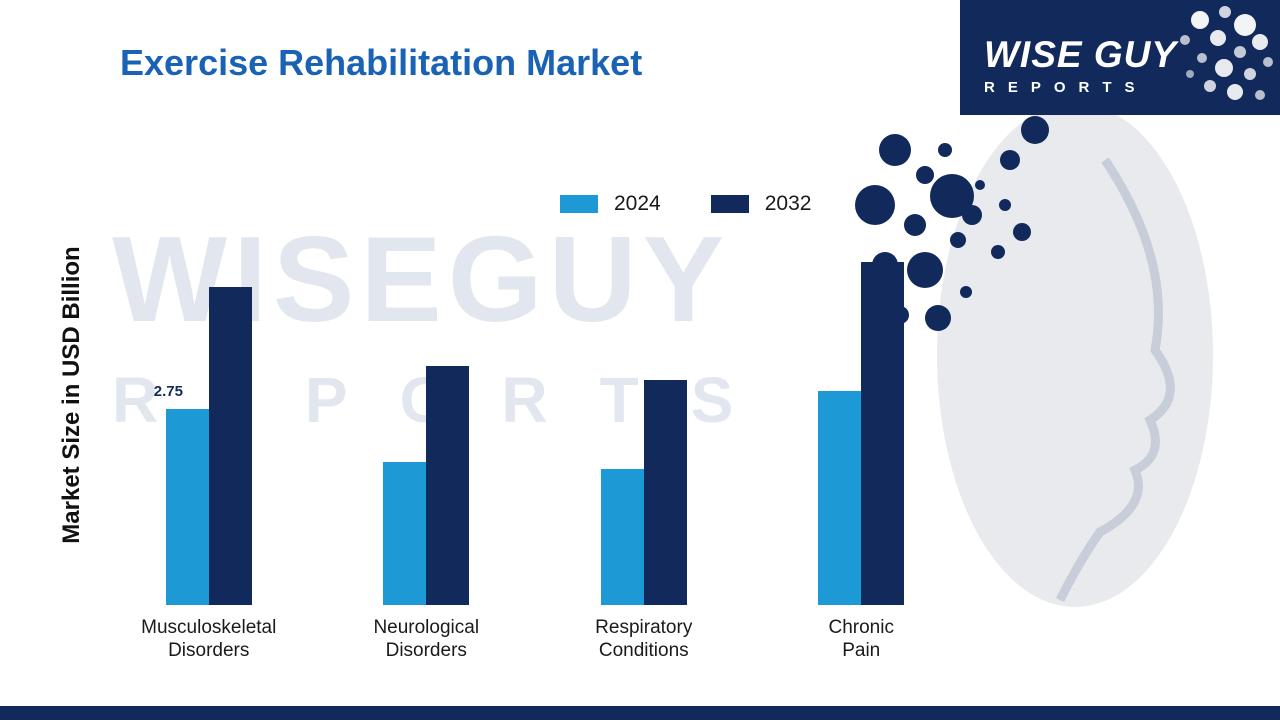  I want to click on bar-group-4: Chronic Pain, so click(861, 455).